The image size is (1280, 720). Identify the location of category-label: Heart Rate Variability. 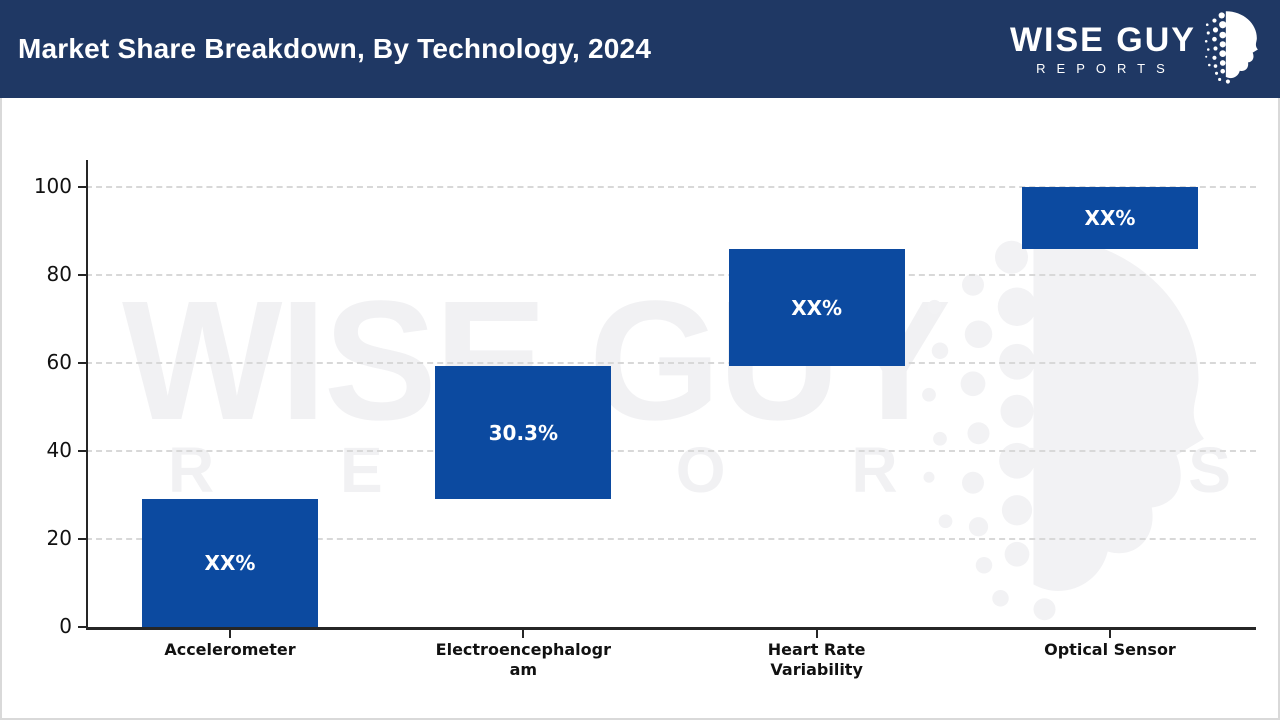
(816, 659).